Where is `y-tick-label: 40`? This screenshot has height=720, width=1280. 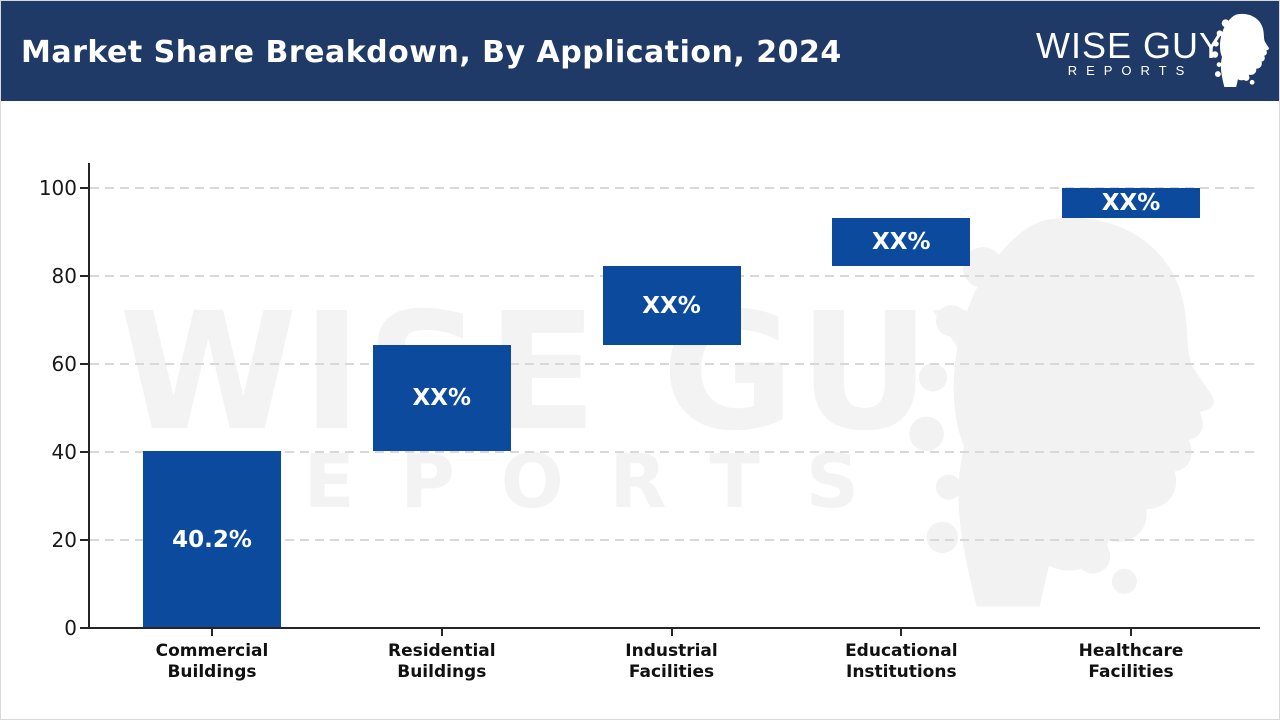
y-tick-label: 40 is located at coordinates (64, 452).